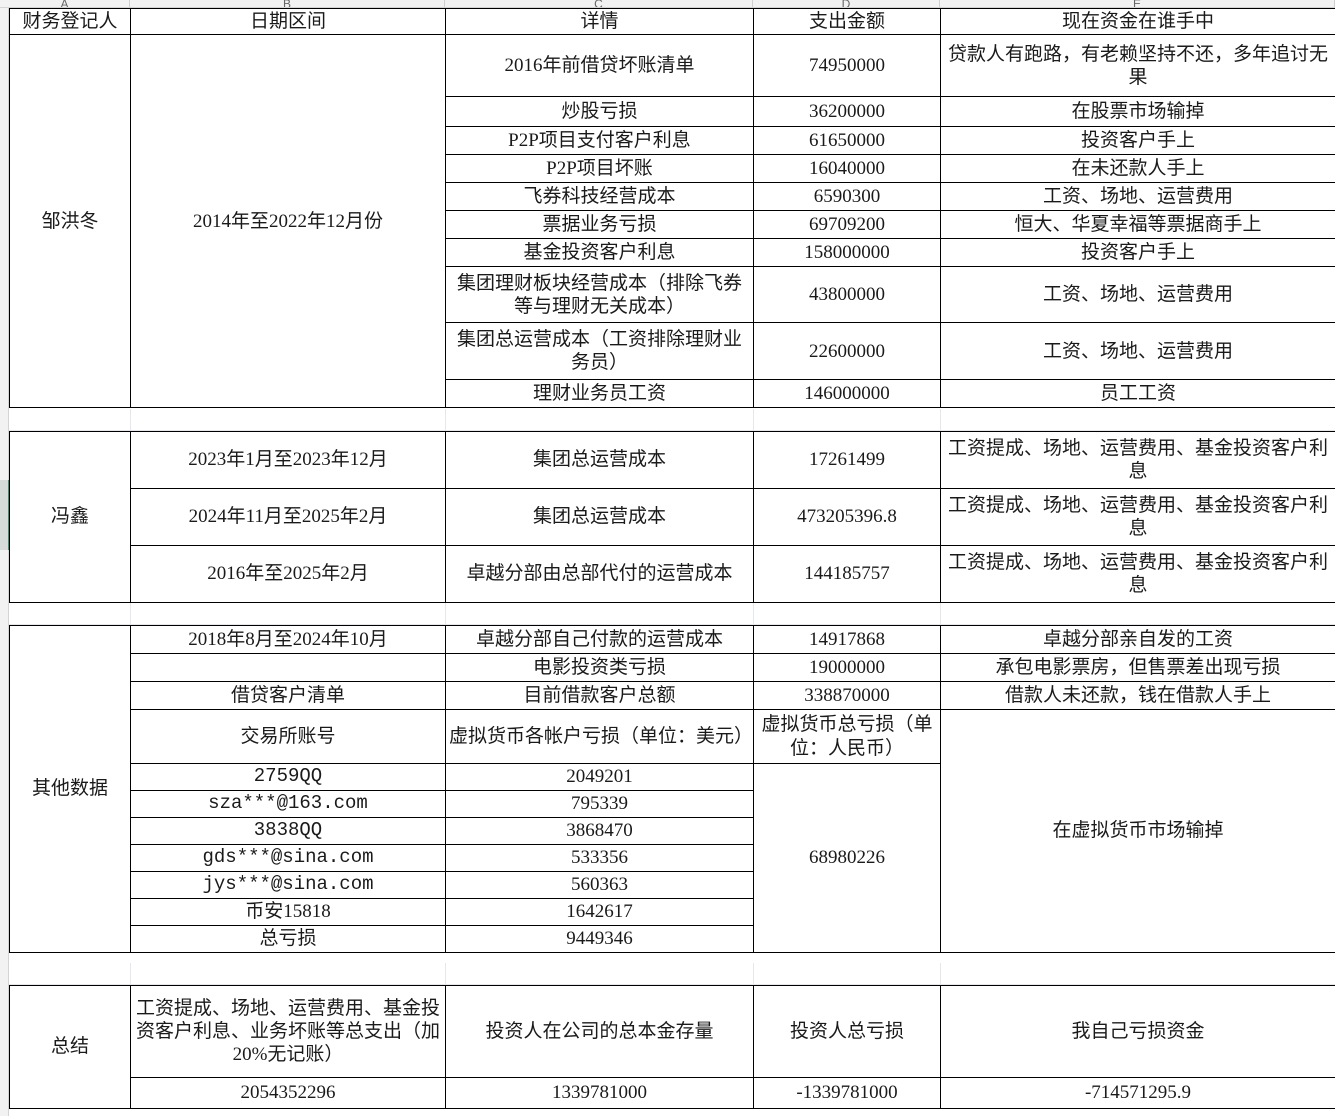 This screenshot has height=1116, width=1335. Describe the element at coordinates (847, 639) in the screenshot. I see `cell-amount: 14917868` at that location.